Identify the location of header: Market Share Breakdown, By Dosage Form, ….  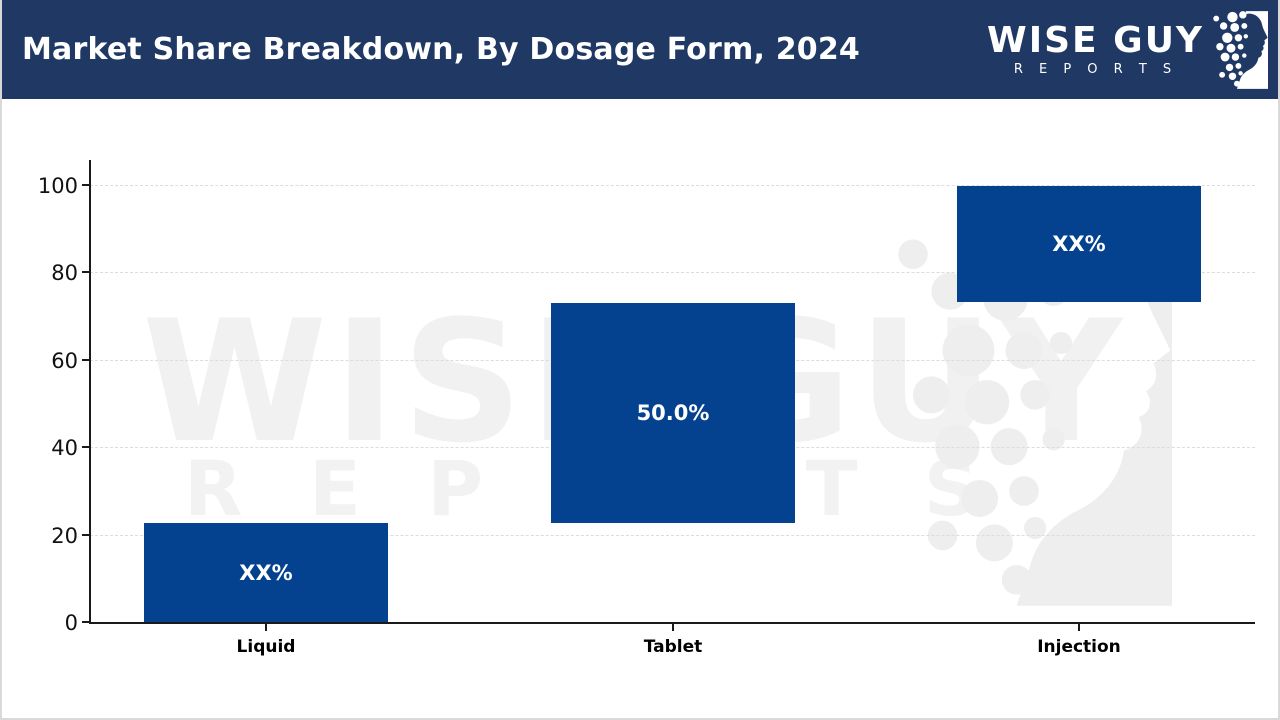
(640, 49).